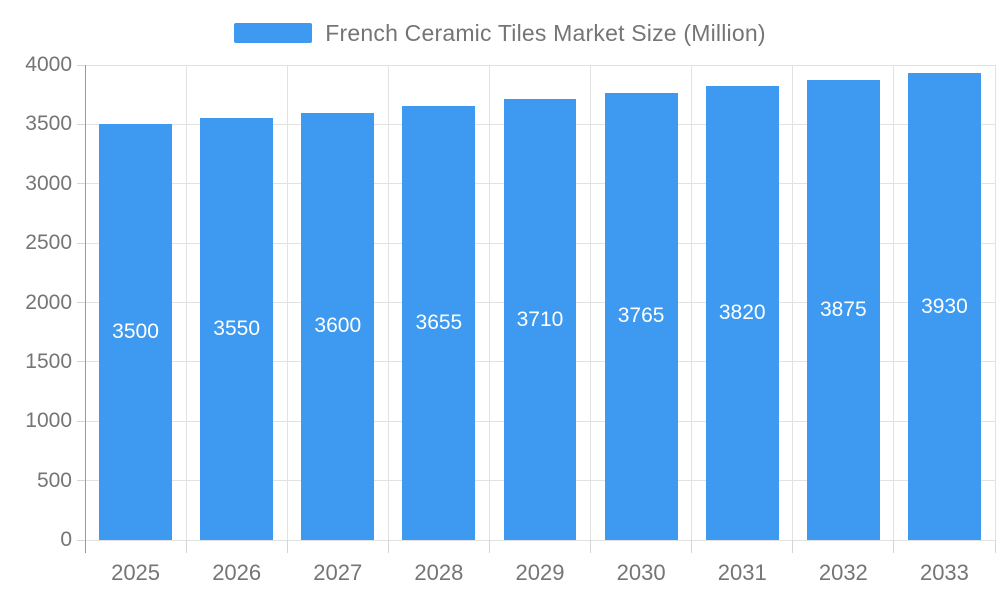 The height and width of the screenshot is (600, 1000). I want to click on x-axis-tick-label: 2025, so click(136, 572).